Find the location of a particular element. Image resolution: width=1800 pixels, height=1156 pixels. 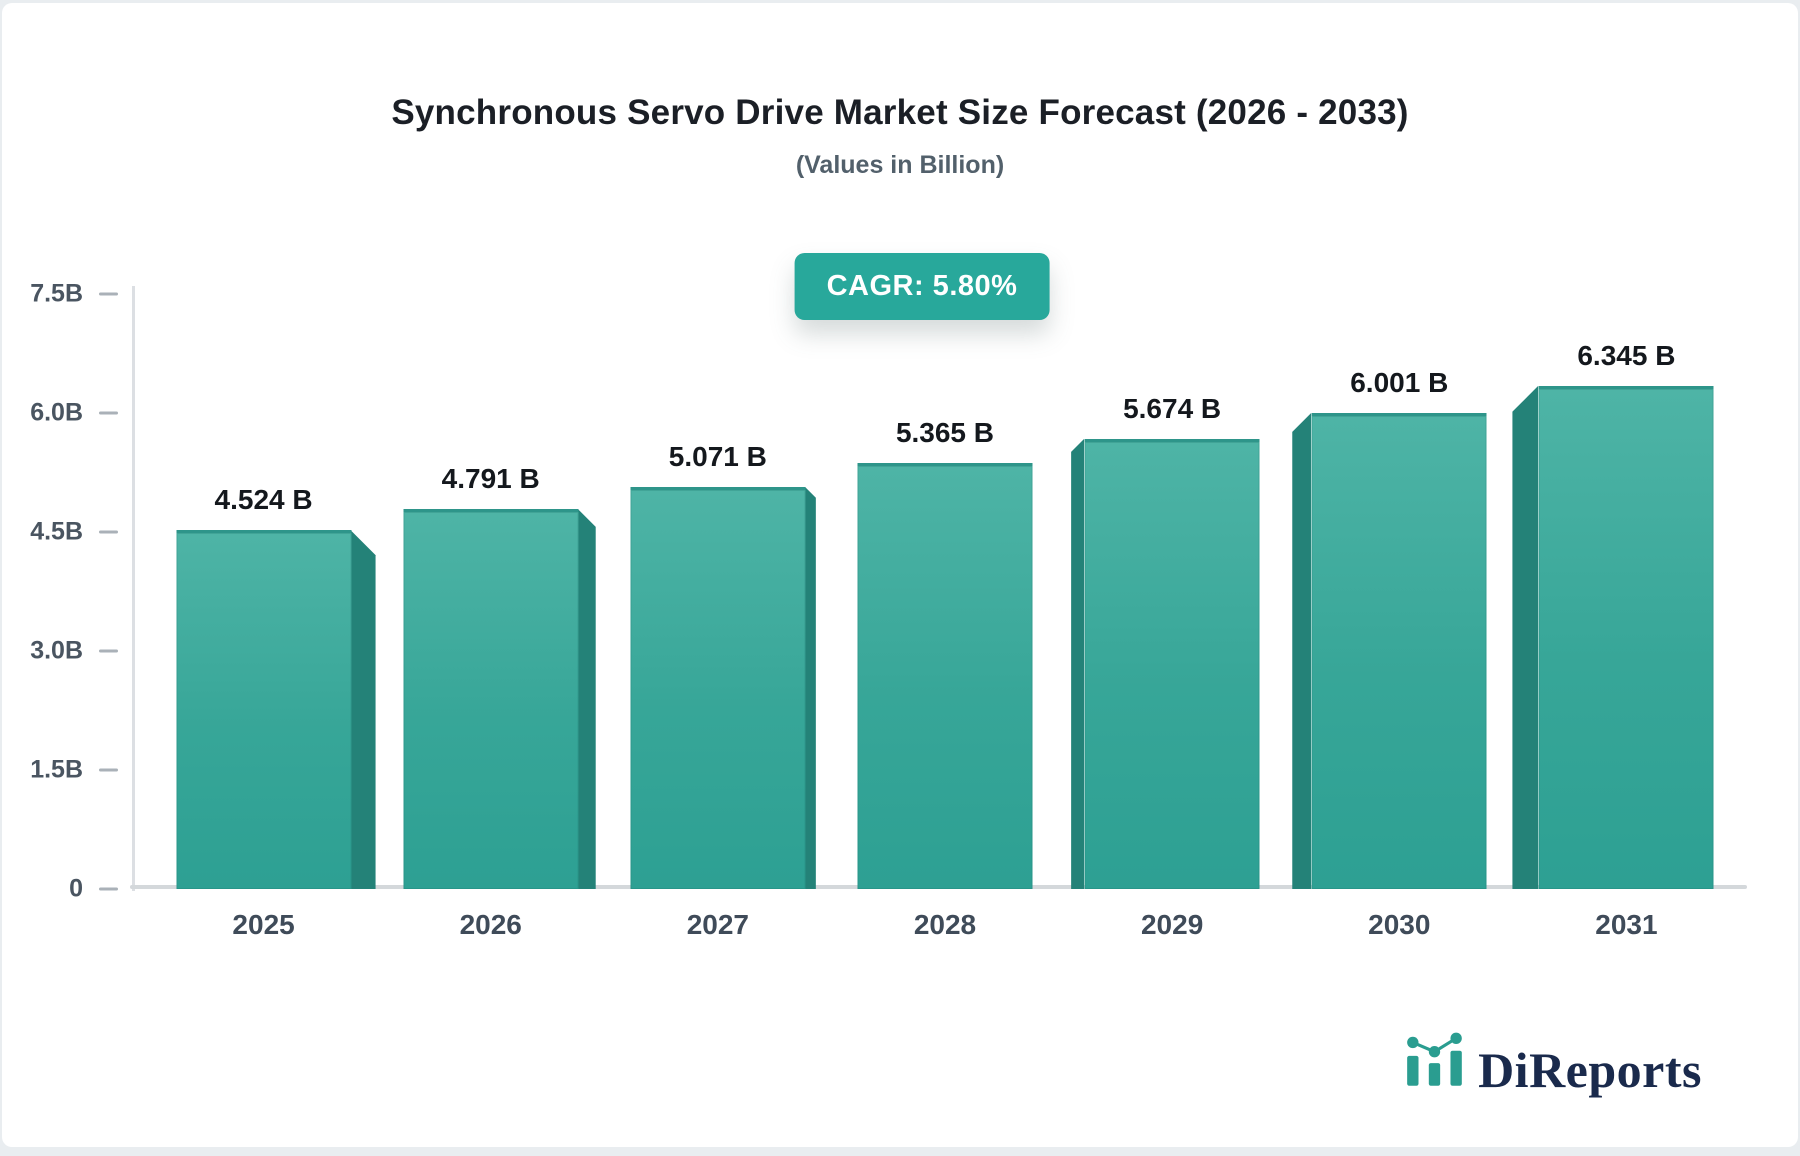

x-axis-label: 2030 is located at coordinates (1399, 924).